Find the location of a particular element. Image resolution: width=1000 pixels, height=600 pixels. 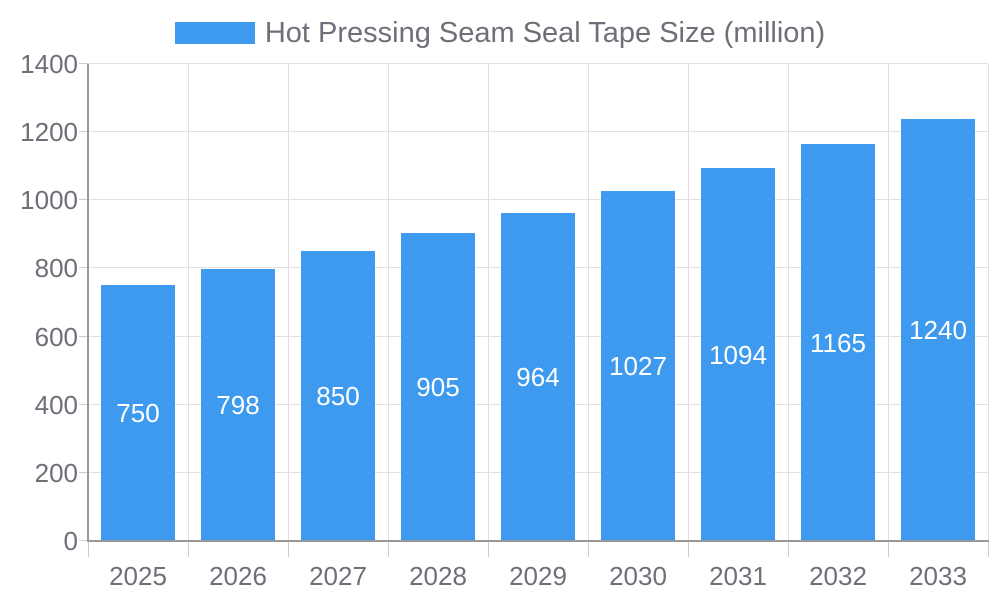

y-axis-label: 600 is located at coordinates (56, 336).